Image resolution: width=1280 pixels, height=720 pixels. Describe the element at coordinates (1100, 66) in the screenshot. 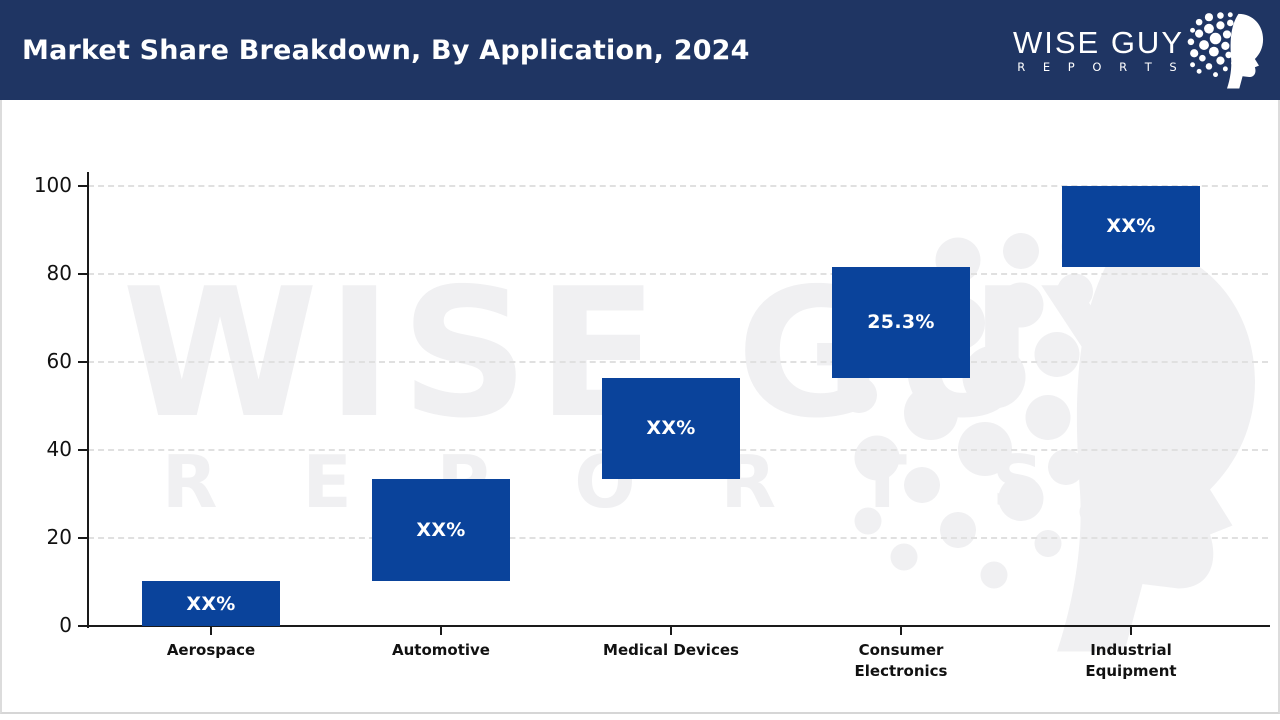

I see `logo-subtitle: R E P O R T S` at that location.